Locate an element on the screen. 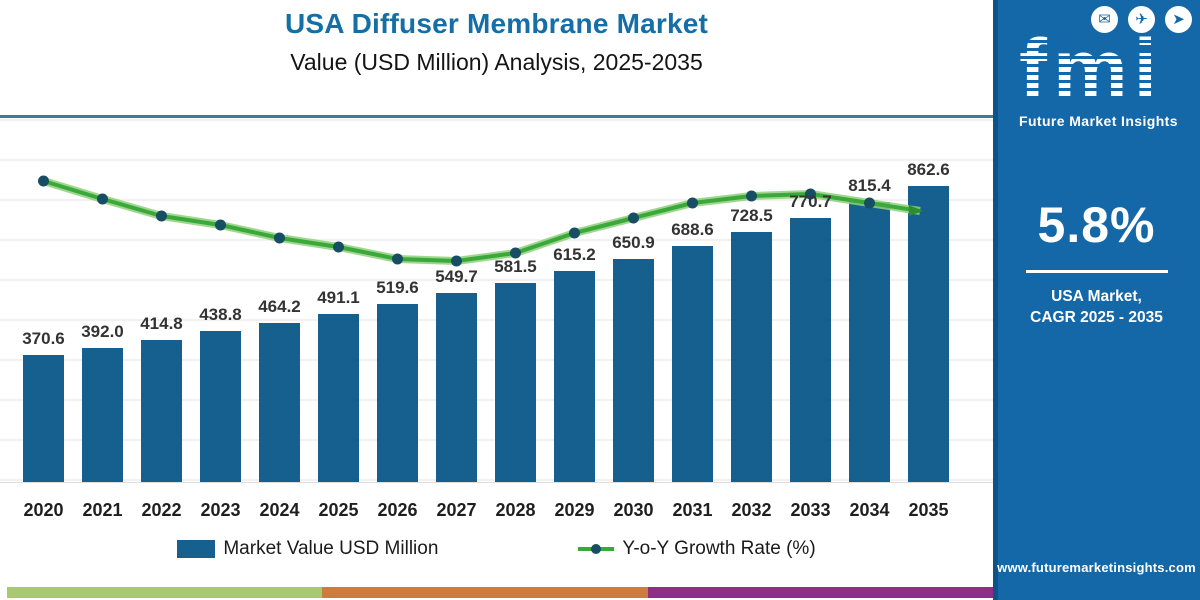 The width and height of the screenshot is (1200, 600). mail-icon: ✉ is located at coordinates (1104, 19).